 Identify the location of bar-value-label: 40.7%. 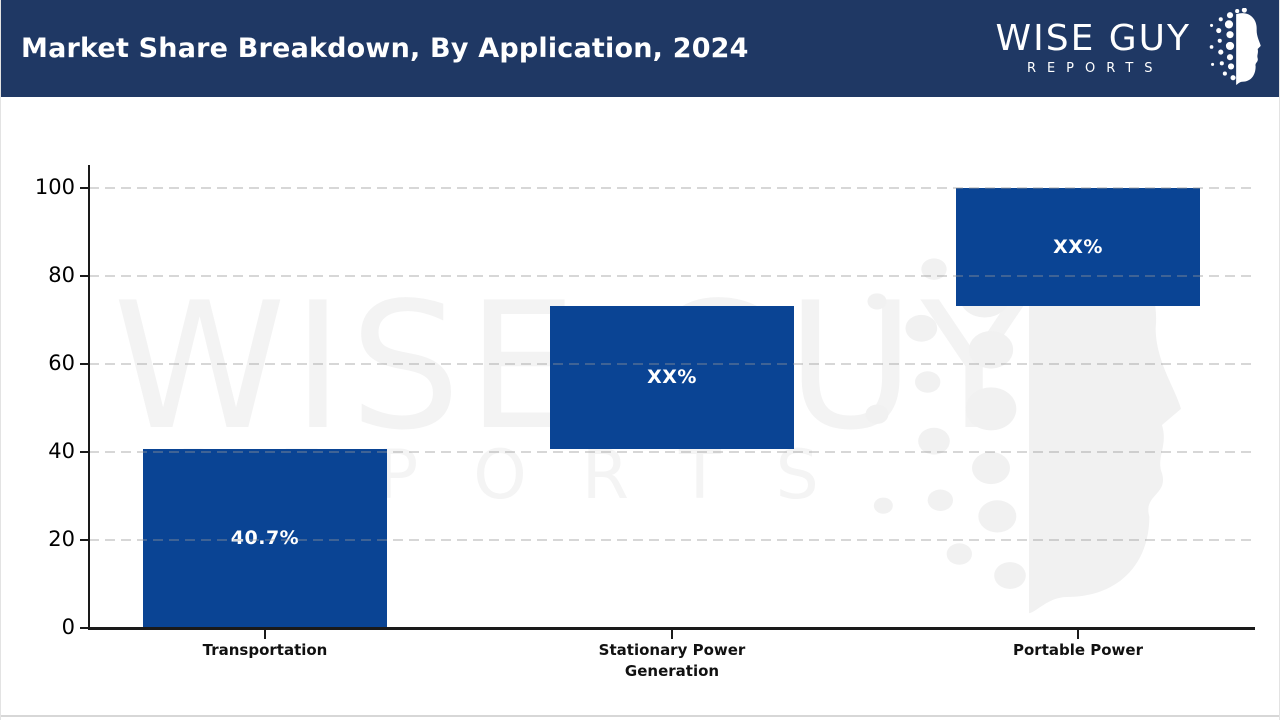
(265, 538).